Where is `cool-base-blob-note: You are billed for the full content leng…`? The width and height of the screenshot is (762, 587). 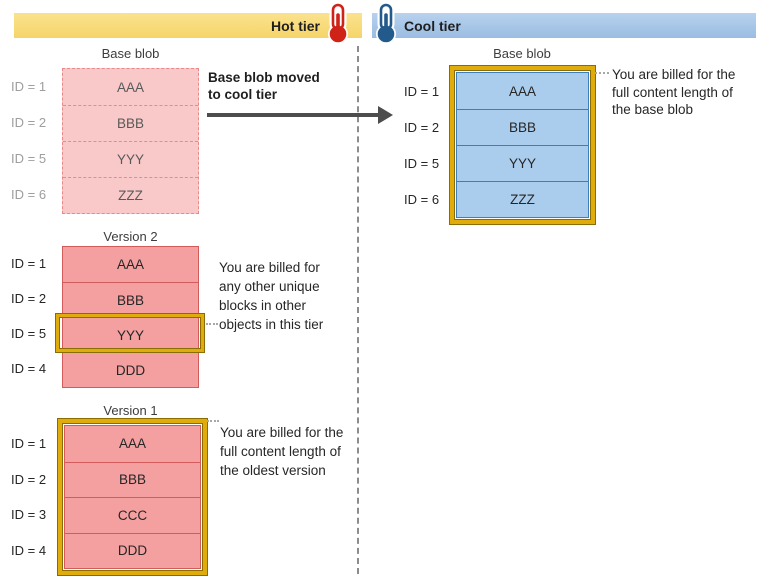
cool-base-blob-note: You are billed for the full content leng… is located at coordinates (674, 92).